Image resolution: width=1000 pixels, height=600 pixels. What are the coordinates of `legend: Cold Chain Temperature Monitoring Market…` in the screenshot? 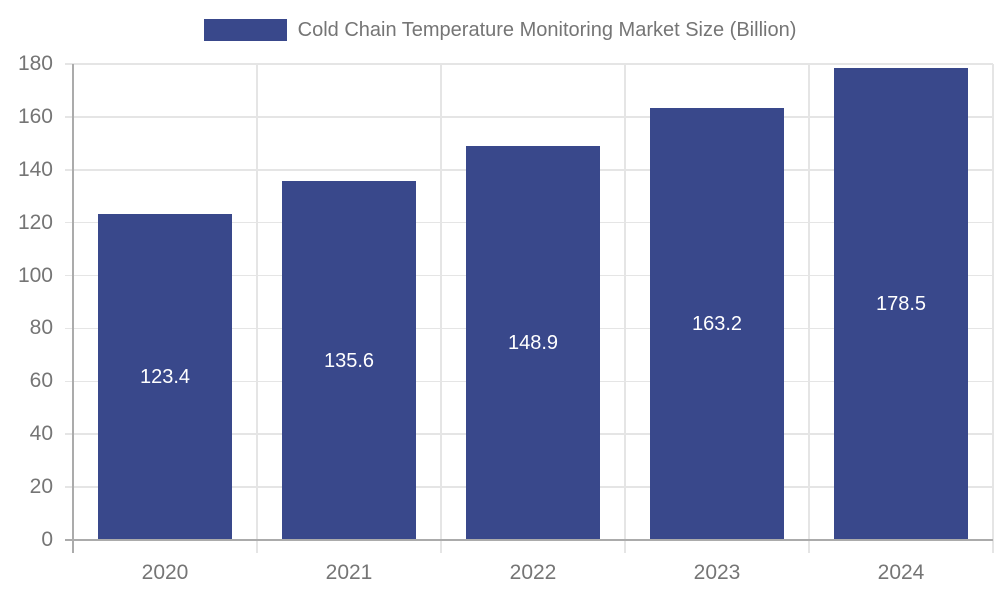 It's located at (500, 30).